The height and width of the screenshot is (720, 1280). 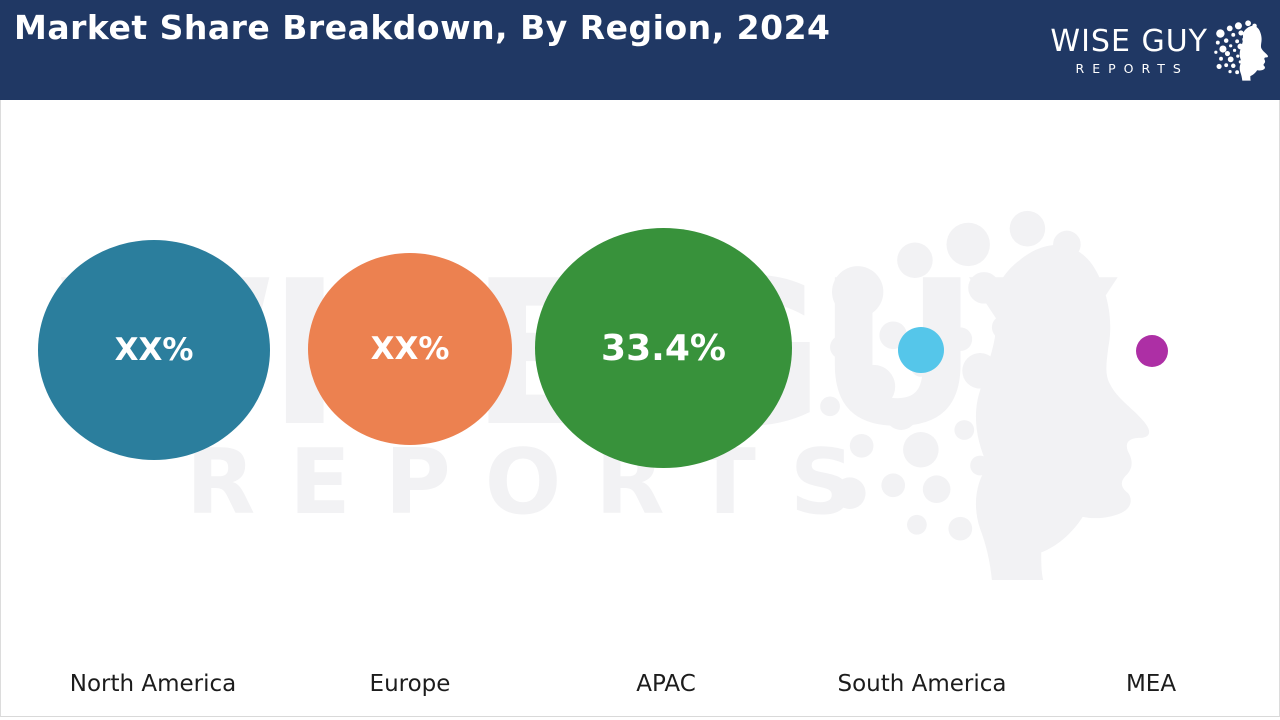 What do you see at coordinates (410, 684) in the screenshot?
I see `category-label-europe: Europe` at bounding box center [410, 684].